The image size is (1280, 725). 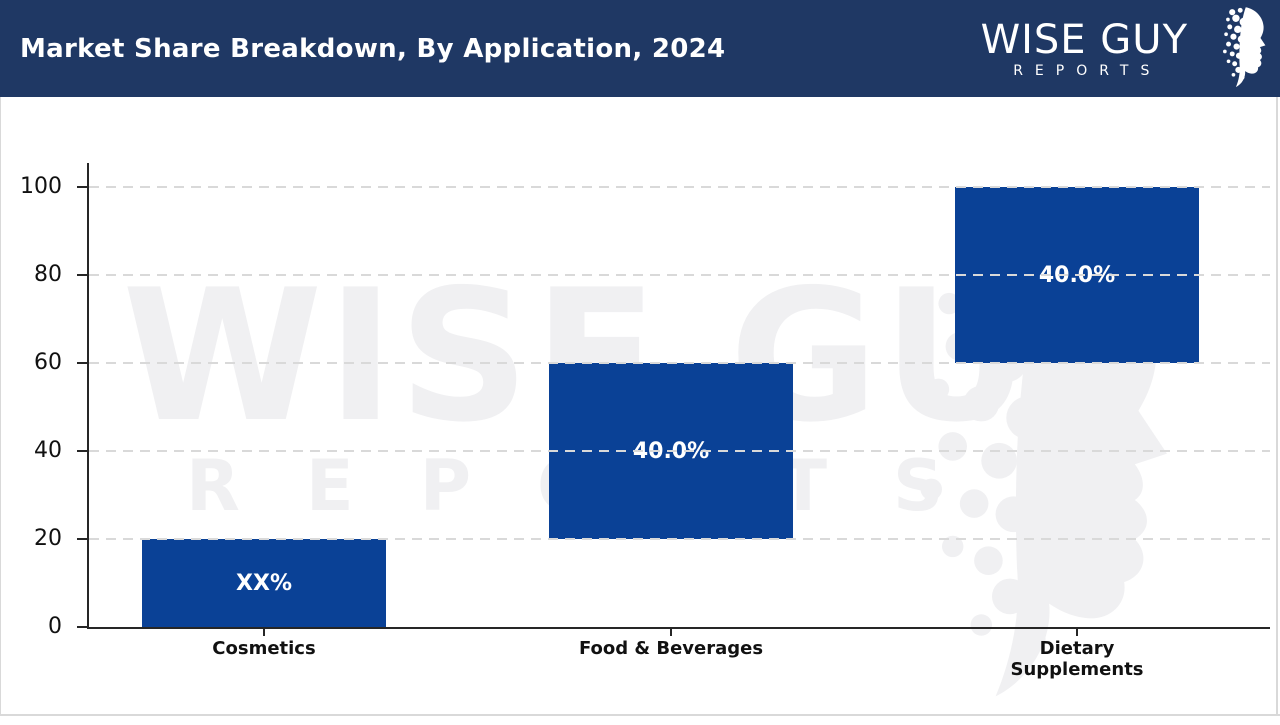 I want to click on frame-left-border, so click(x=0, y=406).